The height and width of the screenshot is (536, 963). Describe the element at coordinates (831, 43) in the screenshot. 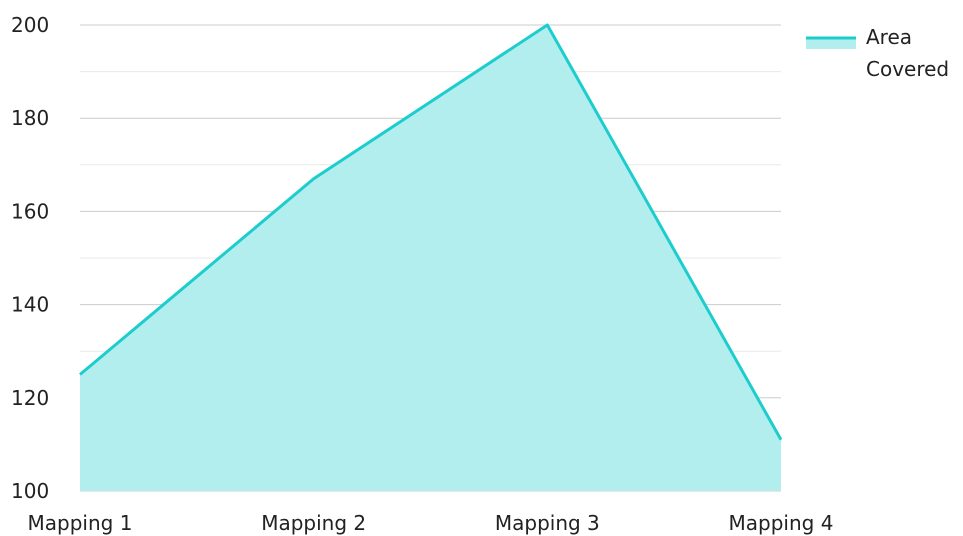

I see `legend-swatch-fill` at that location.